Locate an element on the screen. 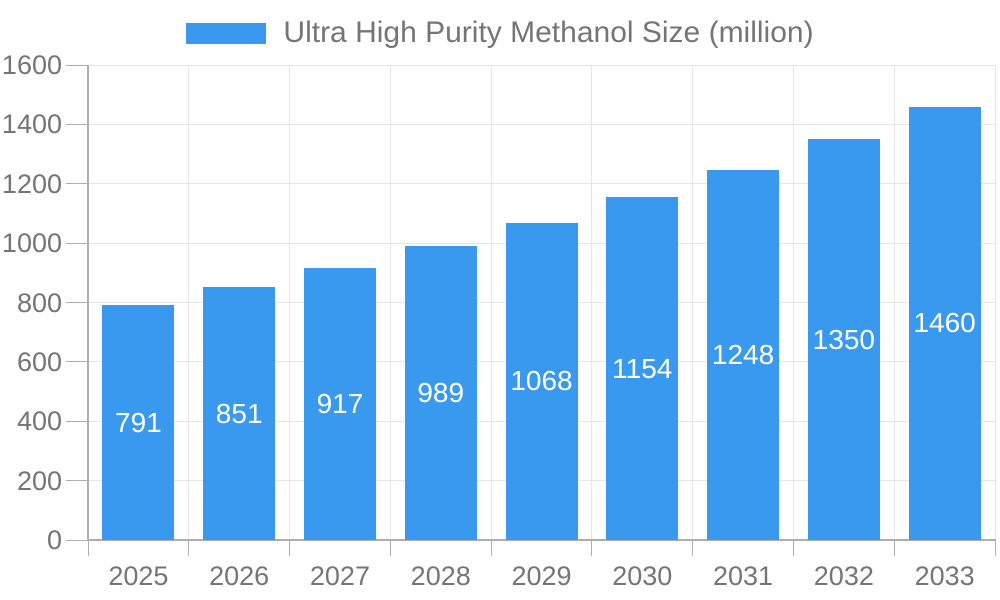 The width and height of the screenshot is (1000, 600). x-axis-label: 2026 is located at coordinates (239, 576).